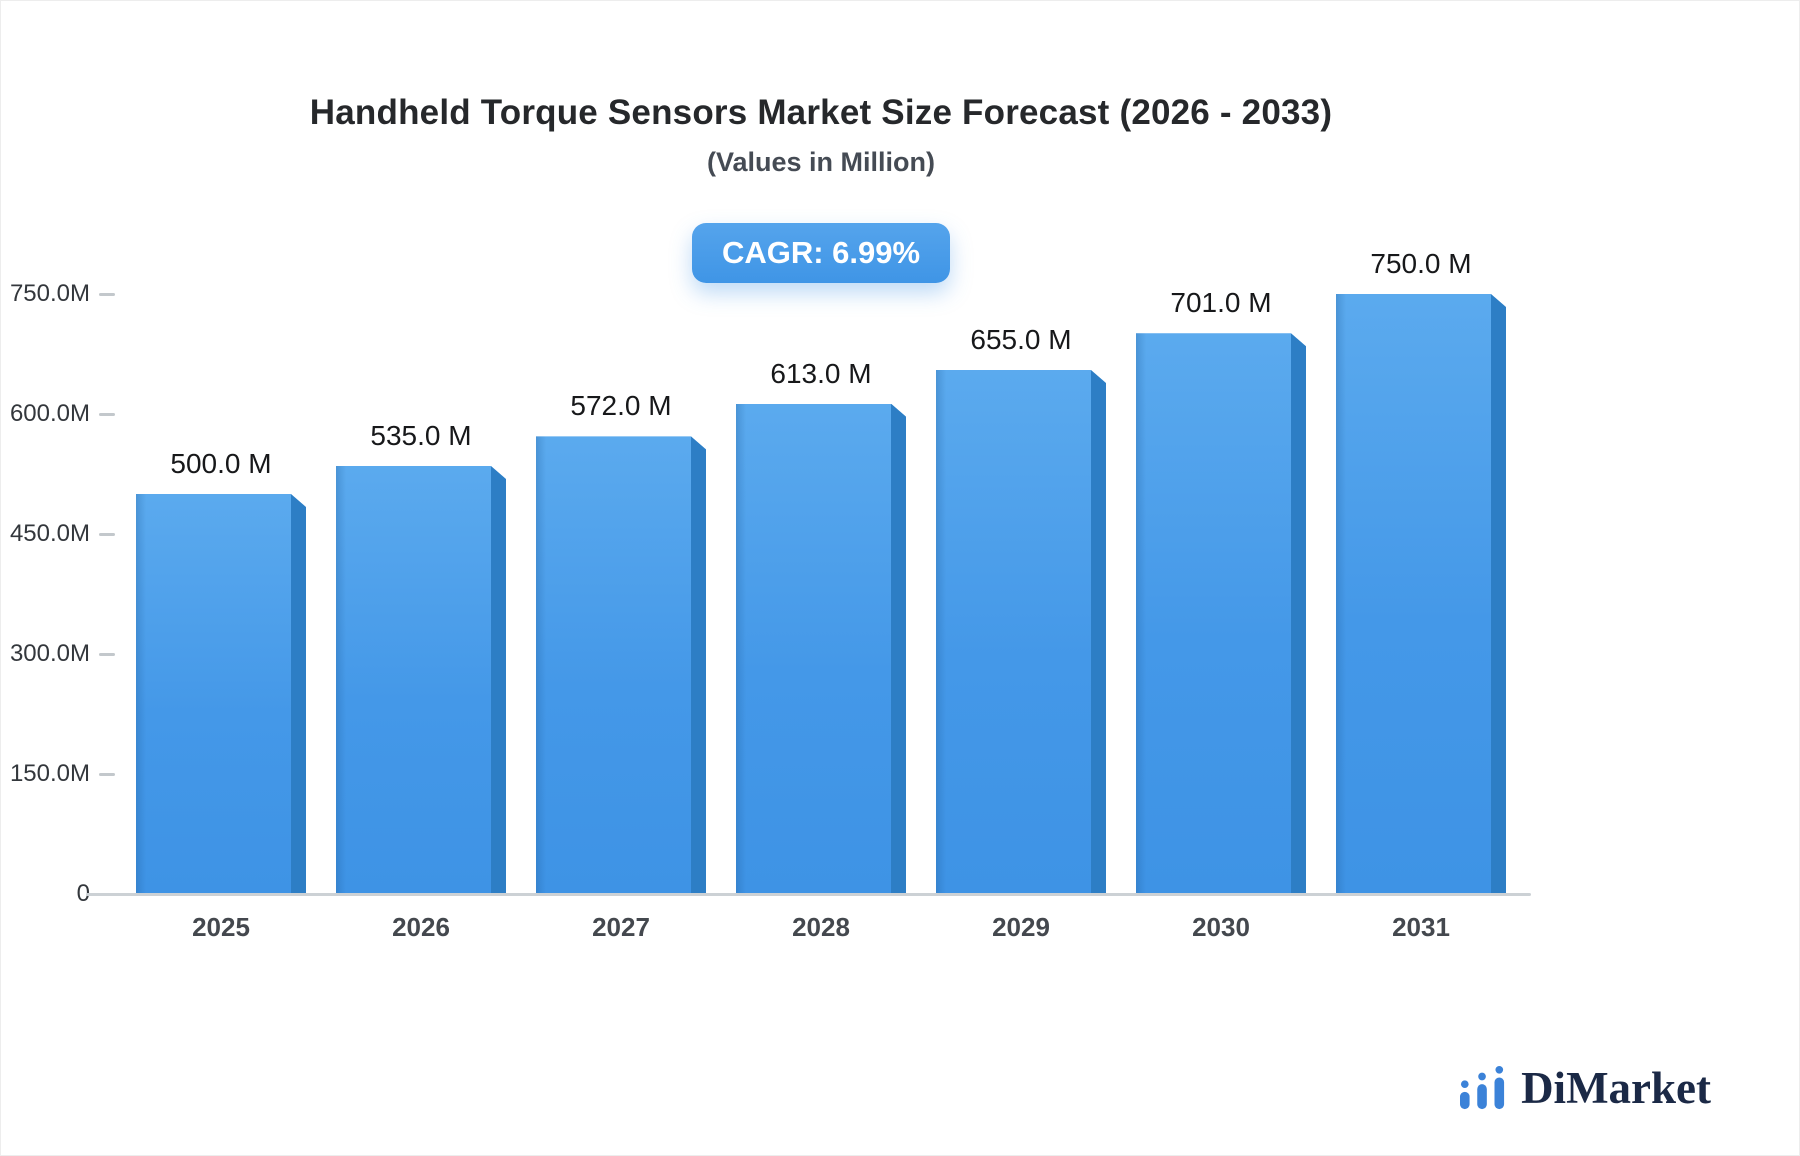 This screenshot has height=1156, width=1800. I want to click on x-axis-label: 2028, so click(821, 927).